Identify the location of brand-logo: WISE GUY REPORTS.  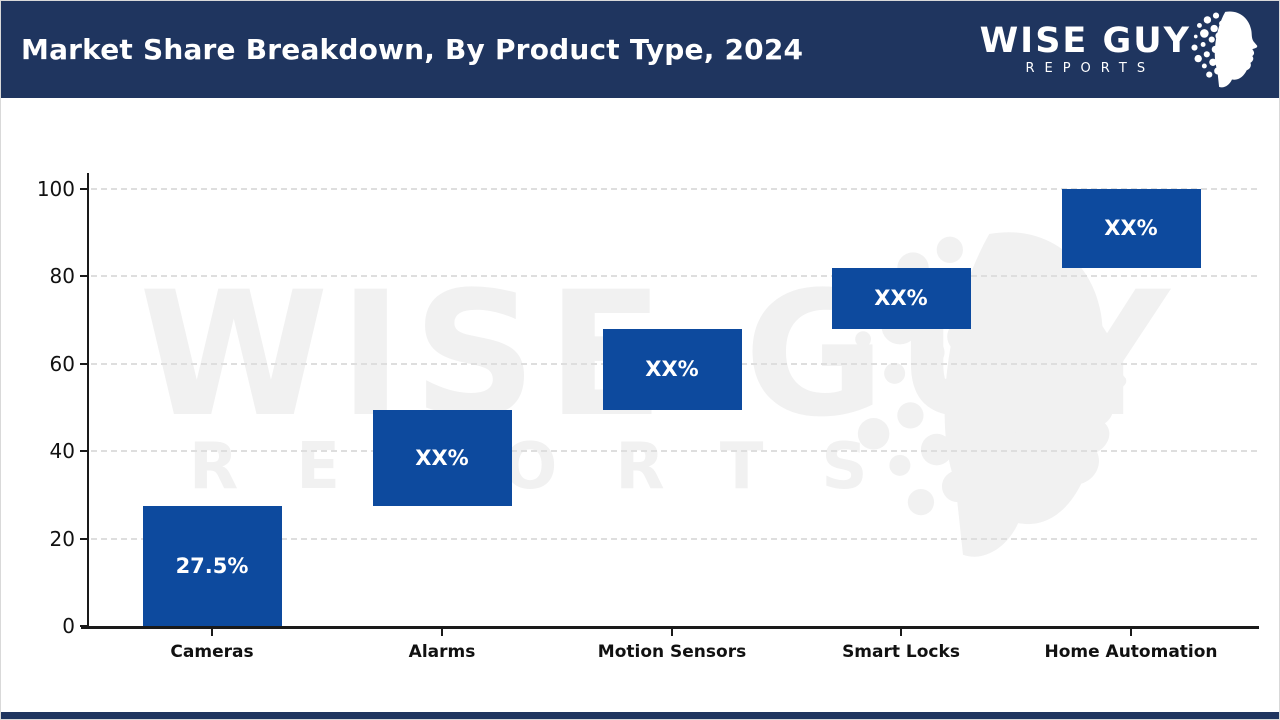
(1121, 50).